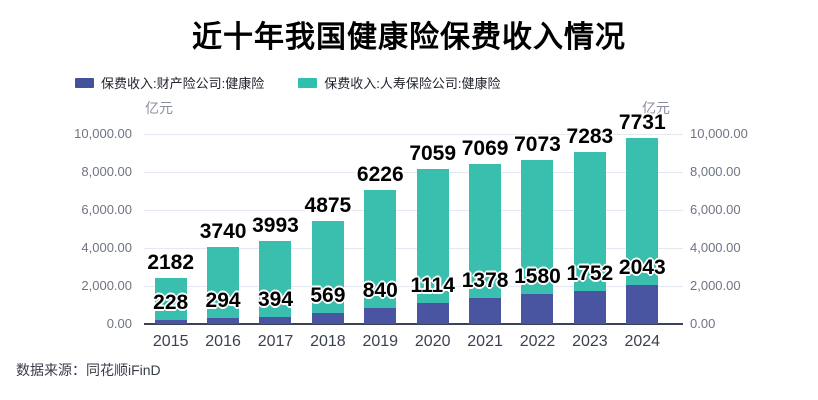 The width and height of the screenshot is (818, 400). I want to click on legend-swatch-life-icon, so click(308, 82).